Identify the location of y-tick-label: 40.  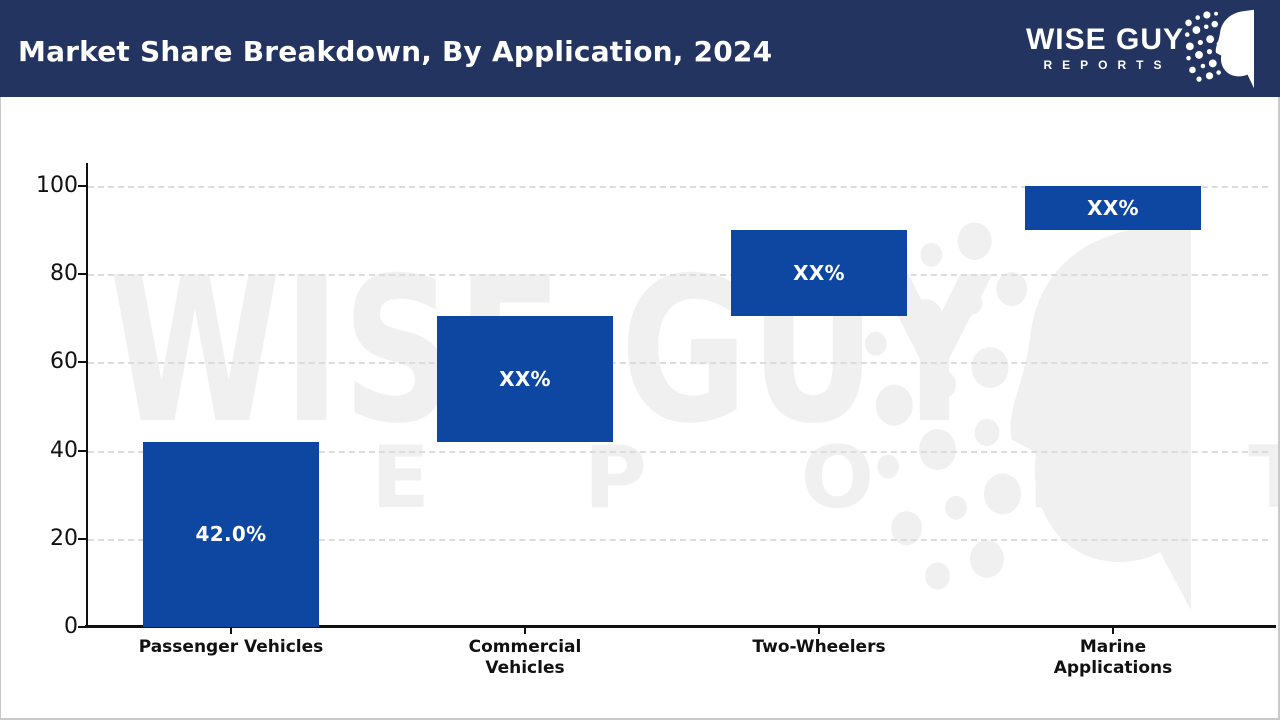
(64, 450).